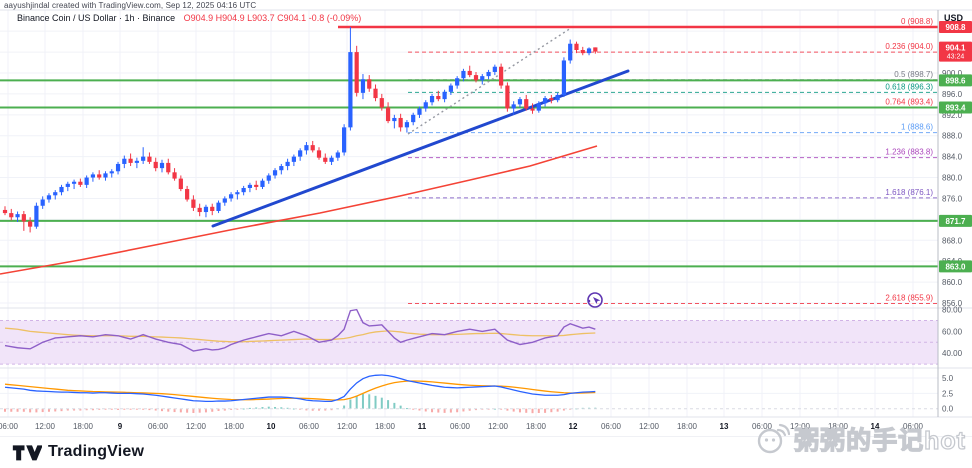 The width and height of the screenshot is (972, 468). What do you see at coordinates (909, 86) in the screenshot?
I see `fib-level-label: 0.618 (896.3)` at bounding box center [909, 86].